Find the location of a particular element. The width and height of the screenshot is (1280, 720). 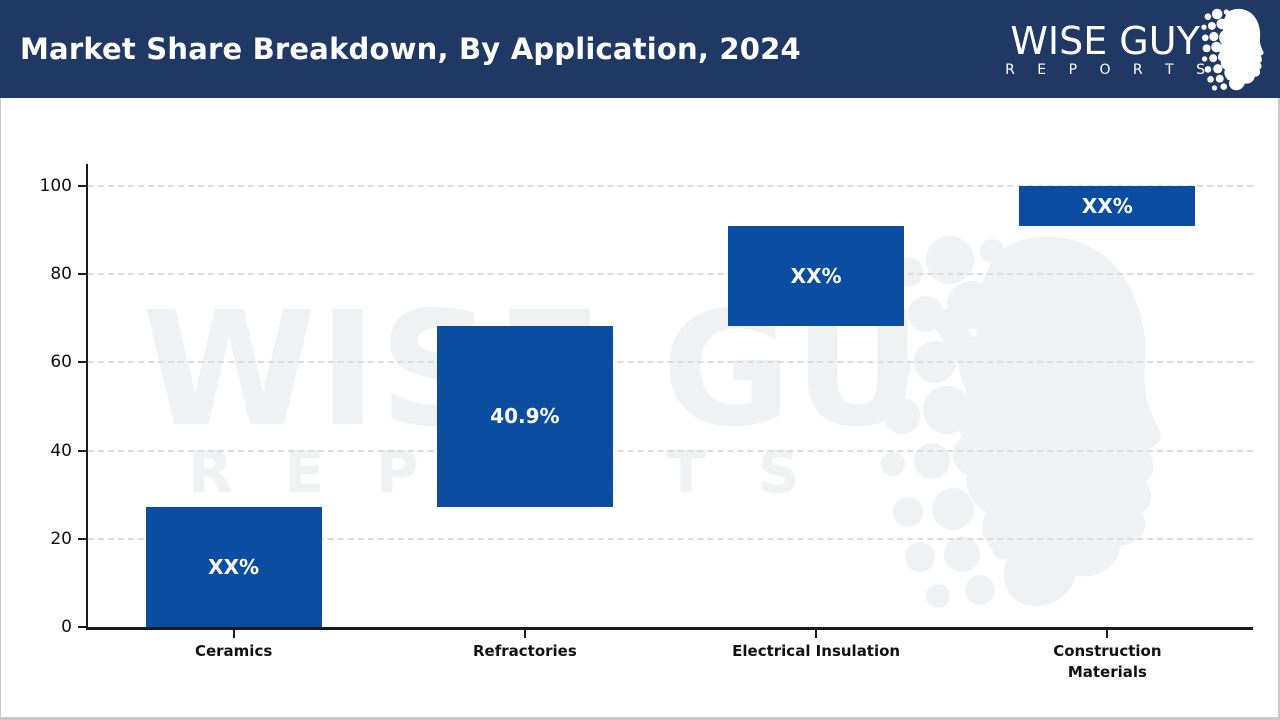

y-tick-label-60: 60 is located at coordinates (61, 362).